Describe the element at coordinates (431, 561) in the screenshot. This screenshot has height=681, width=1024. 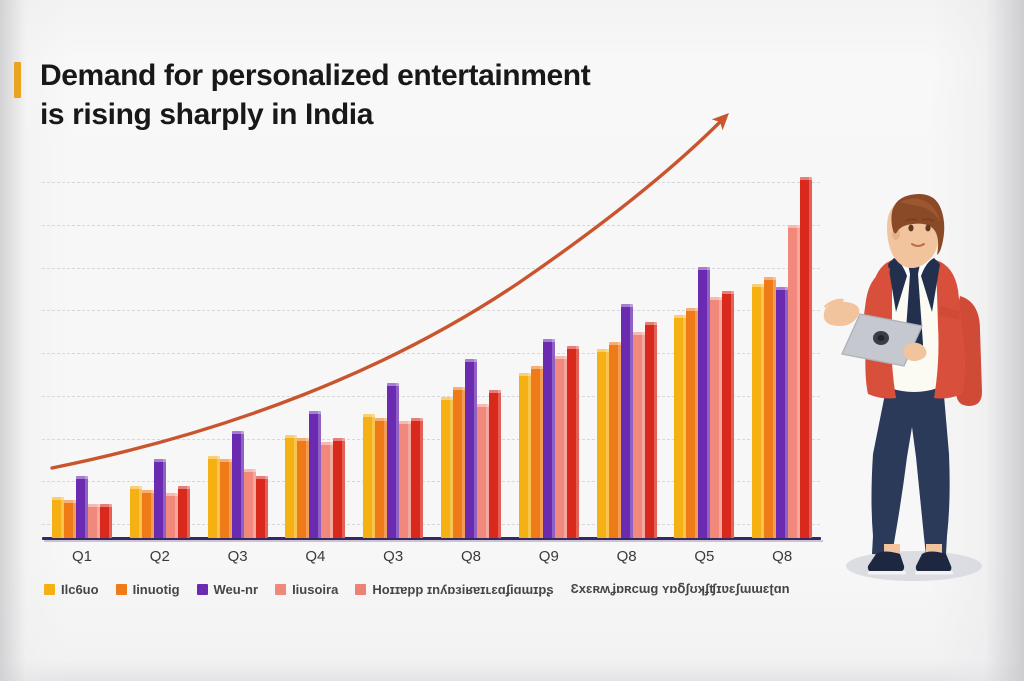
I see `x-axis-labels: Q1 Q2 Q3 Q4 Q3 Q8 Q9 Q8 Q5 Q8` at that location.